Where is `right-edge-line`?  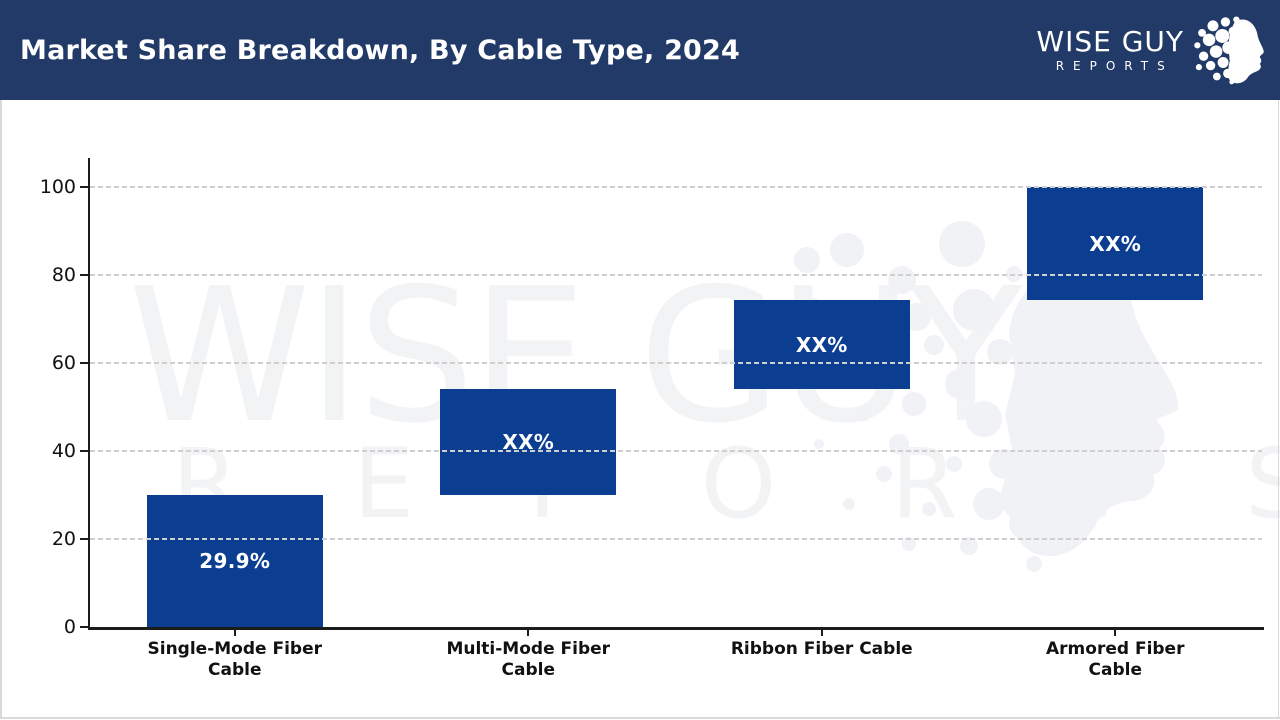 right-edge-line is located at coordinates (1278, 409).